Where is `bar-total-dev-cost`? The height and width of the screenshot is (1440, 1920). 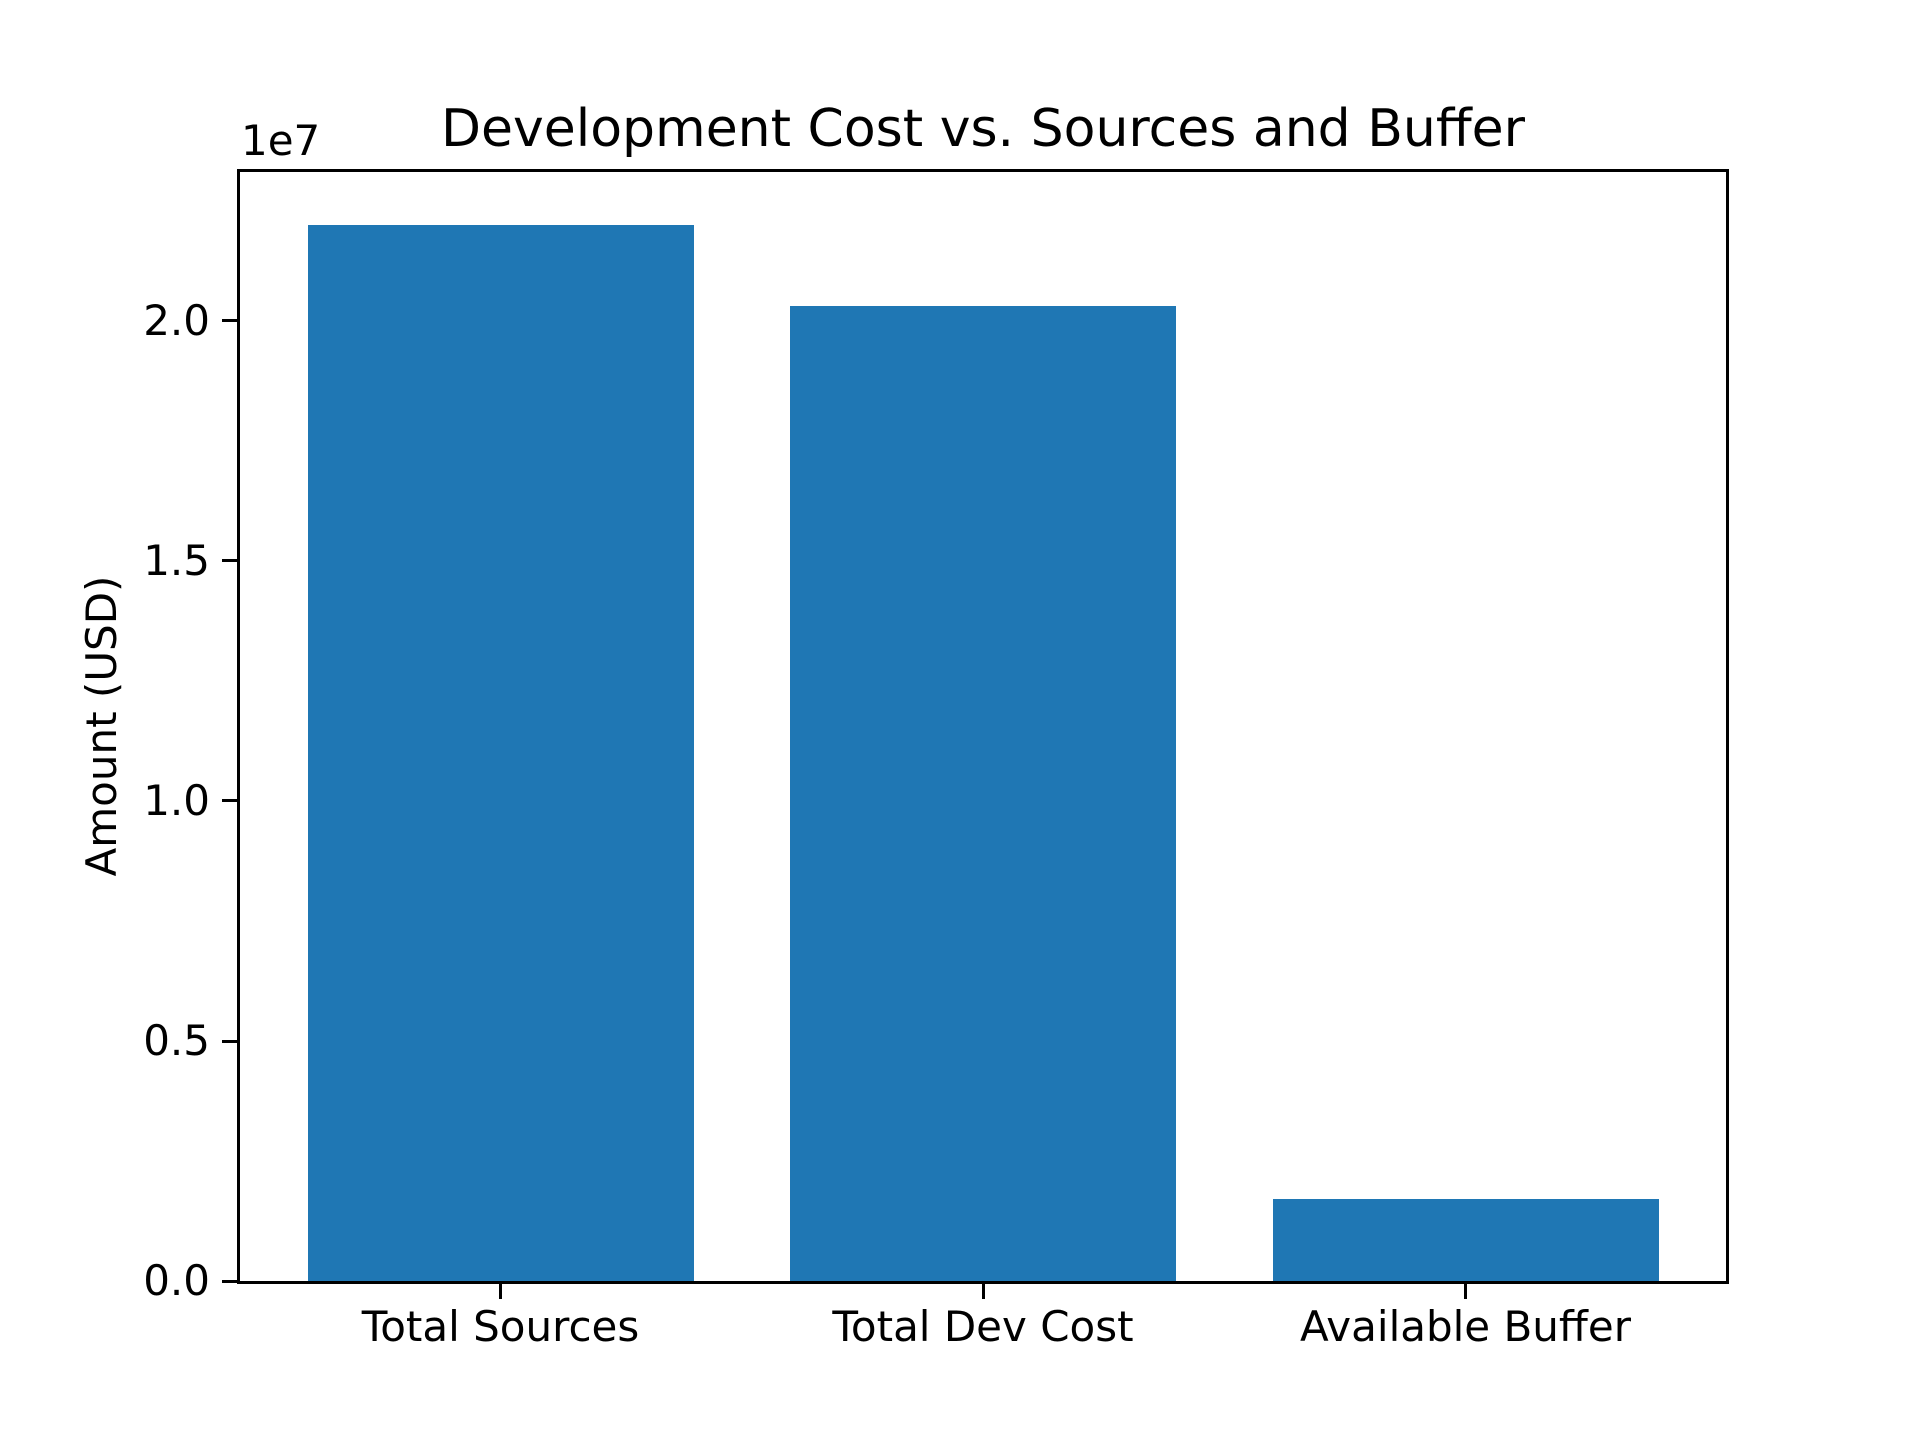 bar-total-dev-cost is located at coordinates (983, 793).